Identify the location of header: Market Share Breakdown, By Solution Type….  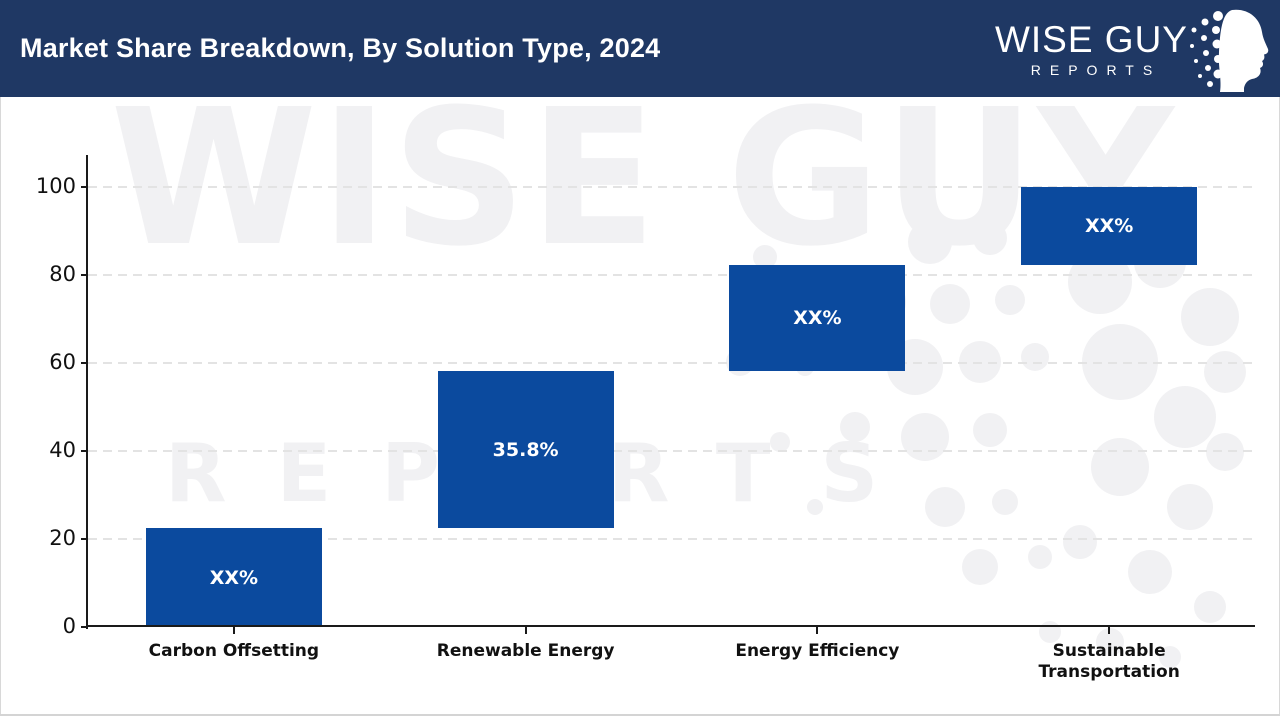
(640, 48).